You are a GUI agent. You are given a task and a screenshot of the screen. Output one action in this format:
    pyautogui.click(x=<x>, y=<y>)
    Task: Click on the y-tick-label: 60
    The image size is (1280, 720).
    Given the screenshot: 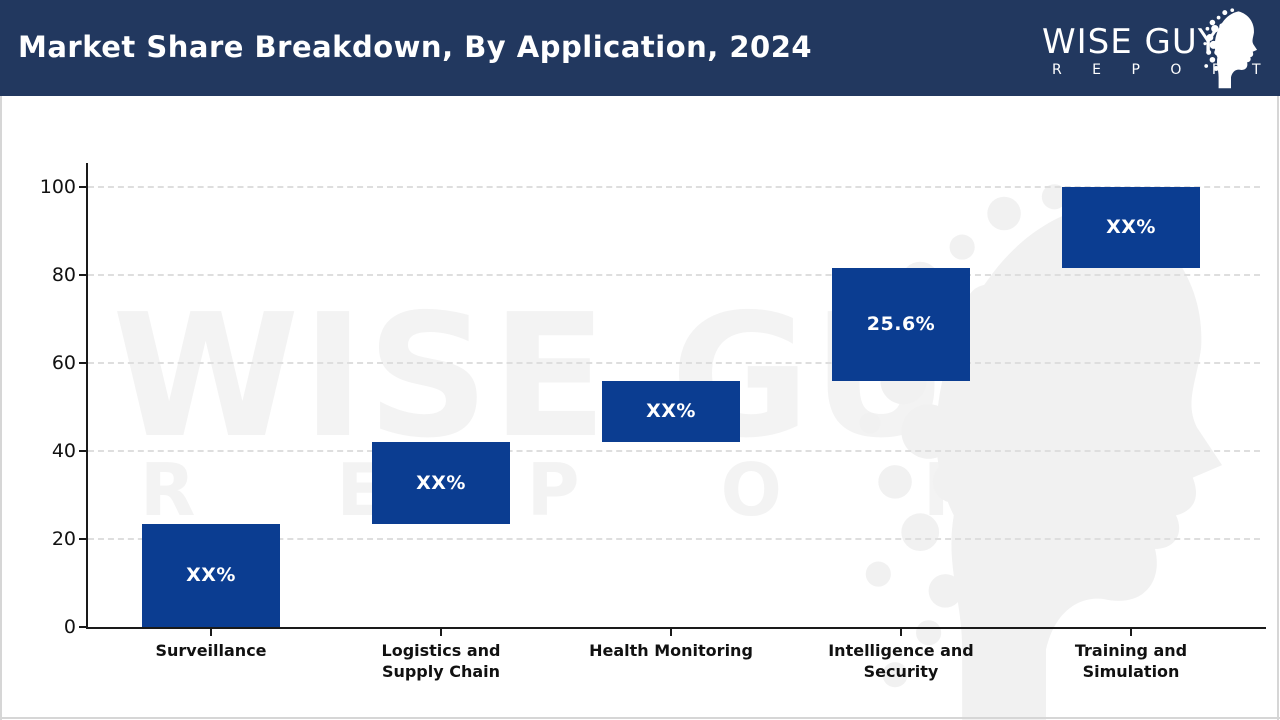 What is the action you would take?
    pyautogui.click(x=63, y=363)
    